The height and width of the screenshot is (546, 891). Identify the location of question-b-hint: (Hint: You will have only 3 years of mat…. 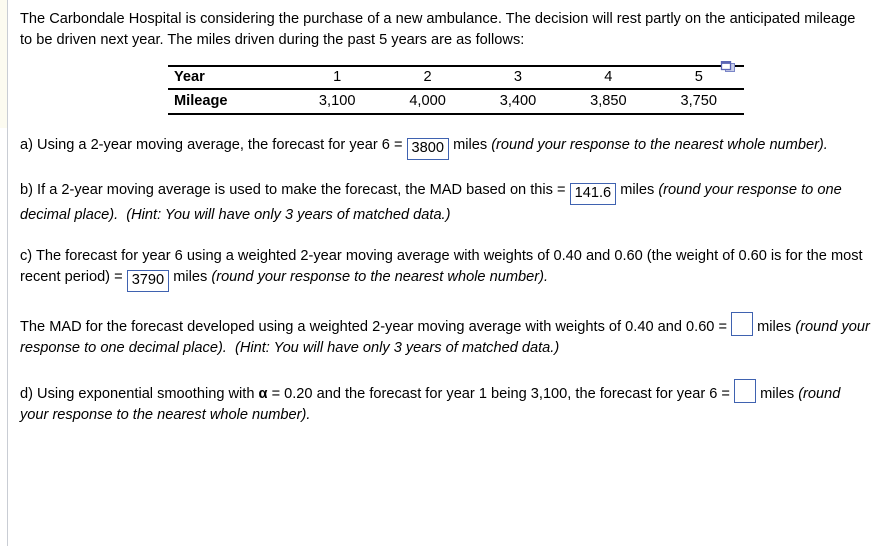
(288, 215).